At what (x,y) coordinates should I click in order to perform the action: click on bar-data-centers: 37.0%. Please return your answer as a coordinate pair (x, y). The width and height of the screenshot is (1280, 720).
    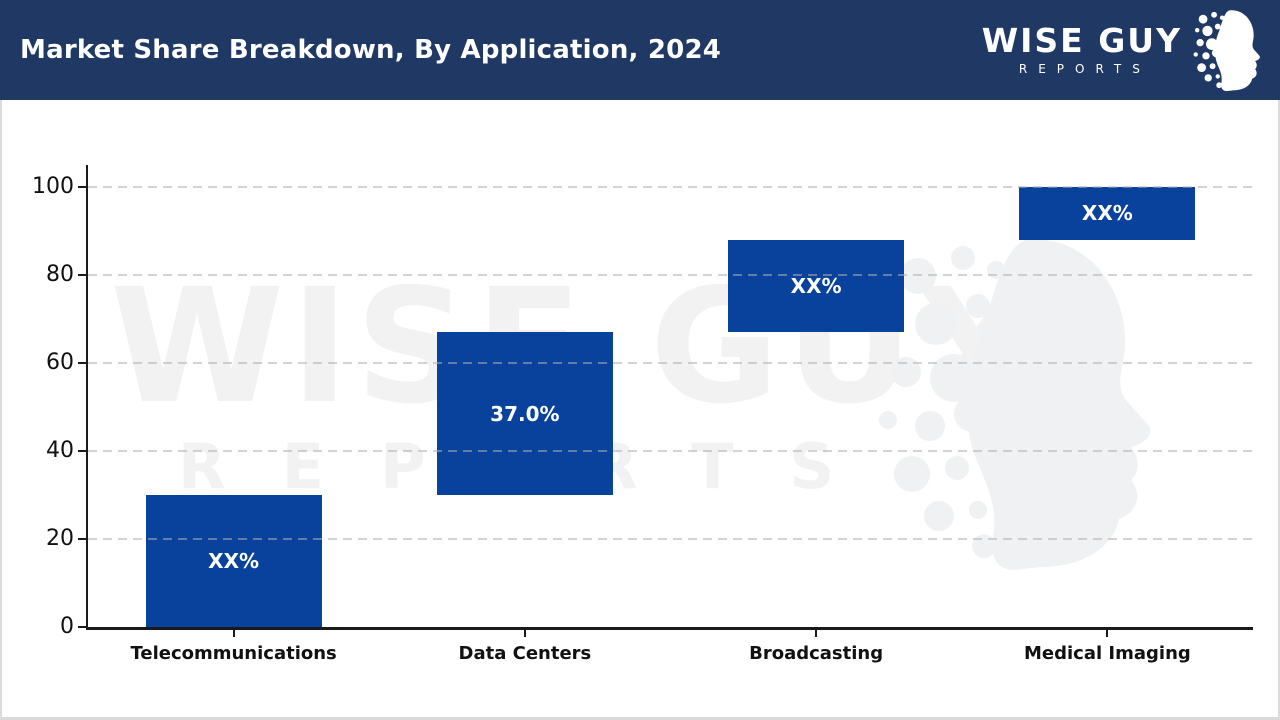
    Looking at the image, I should click on (524, 413).